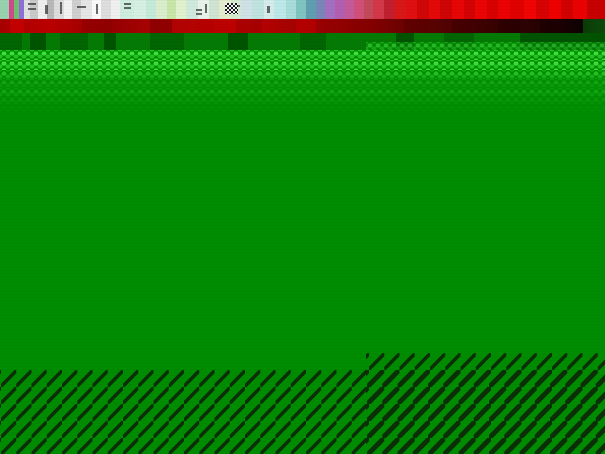 The image size is (605, 454). Describe the element at coordinates (231, 8) in the screenshot. I see `checker-artifact-icon` at that location.